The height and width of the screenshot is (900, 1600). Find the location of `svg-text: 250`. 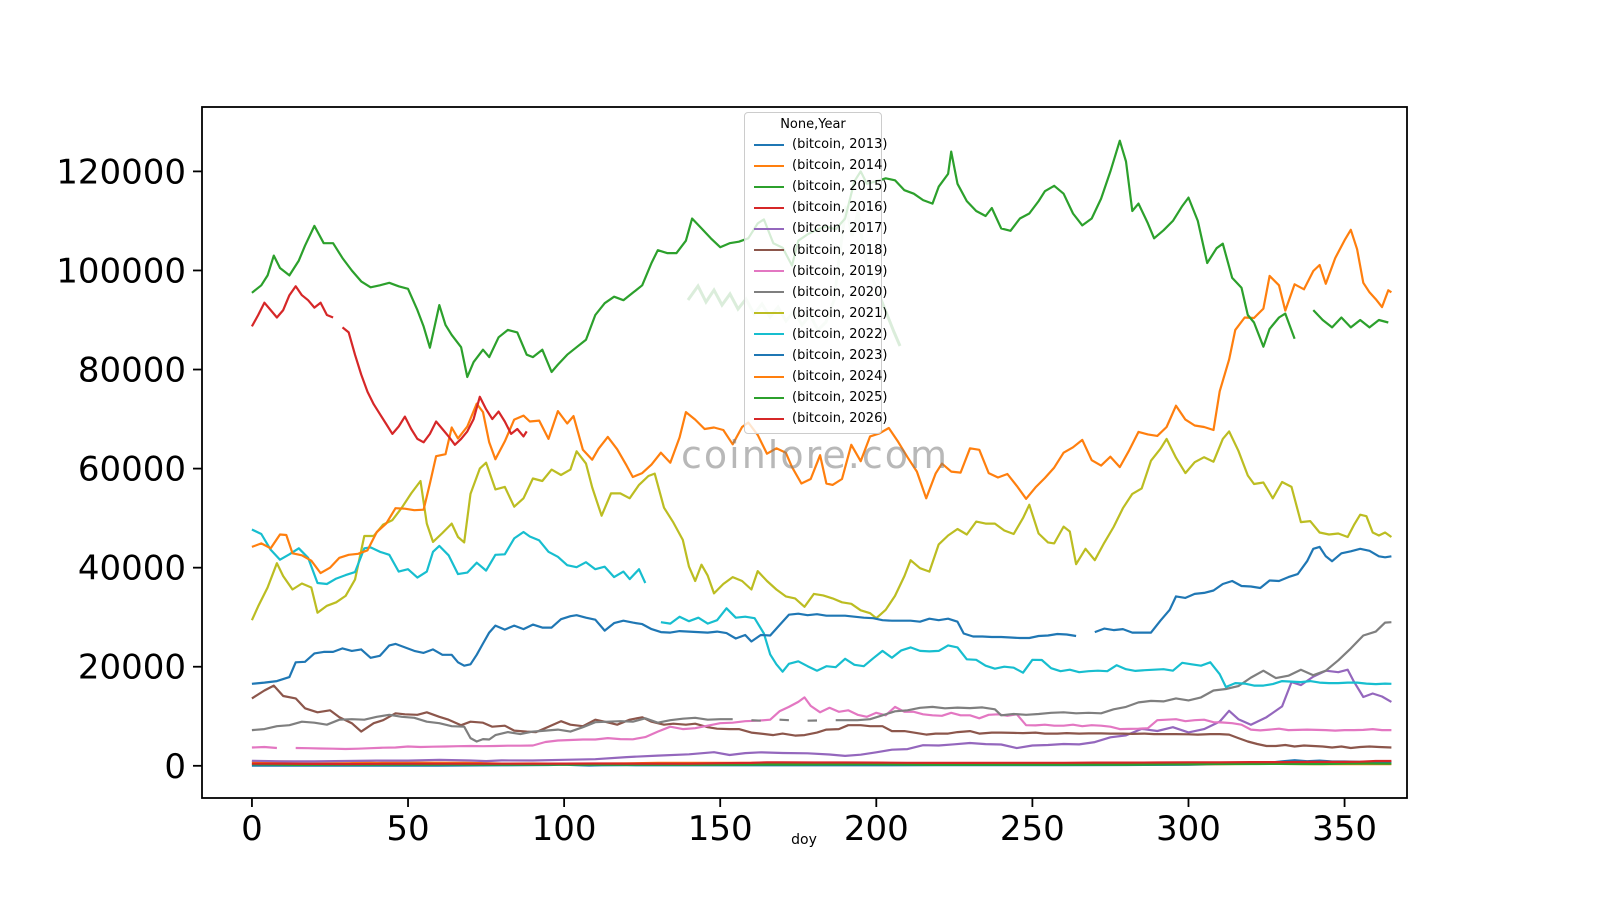

svg-text: 250 is located at coordinates (1032, 829).